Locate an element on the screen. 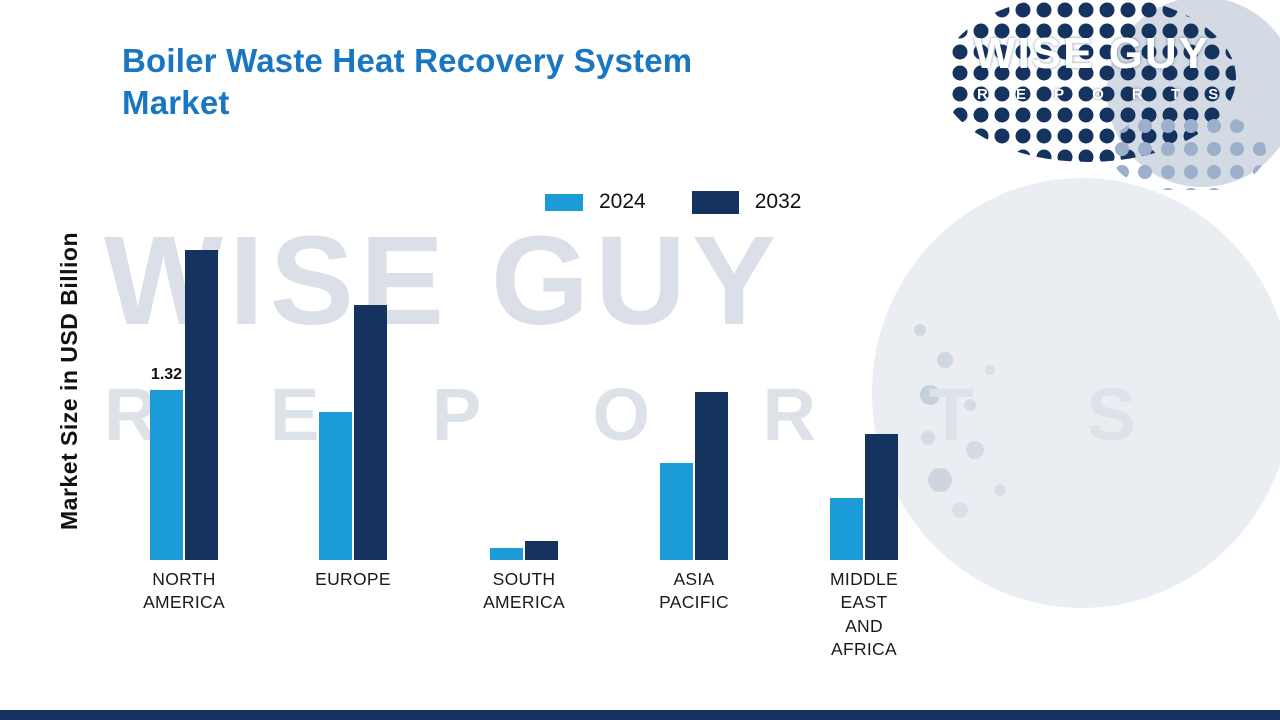 This screenshot has width=1280, height=720. bar-2032-asia-pacific is located at coordinates (711, 476).